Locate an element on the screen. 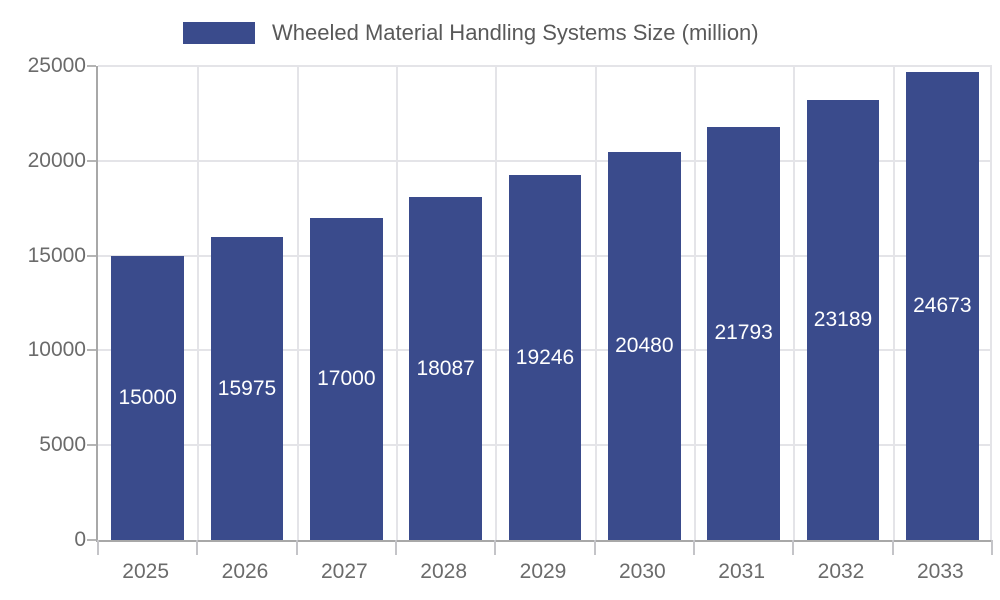 This screenshot has height=600, width=1000. x-tick-label: 2031 is located at coordinates (742, 571).